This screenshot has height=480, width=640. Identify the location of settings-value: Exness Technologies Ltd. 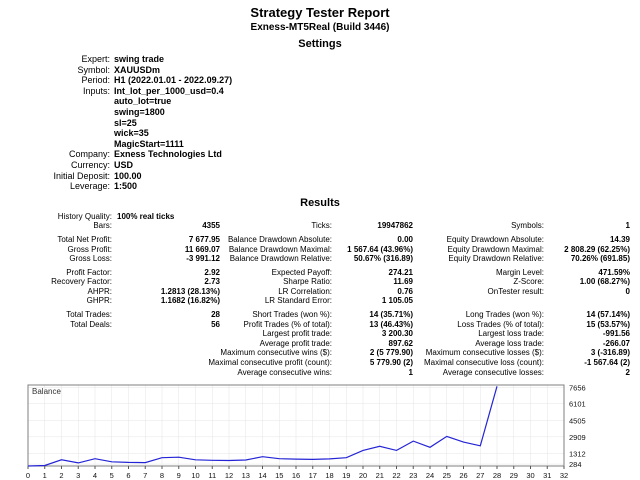
(168, 154).